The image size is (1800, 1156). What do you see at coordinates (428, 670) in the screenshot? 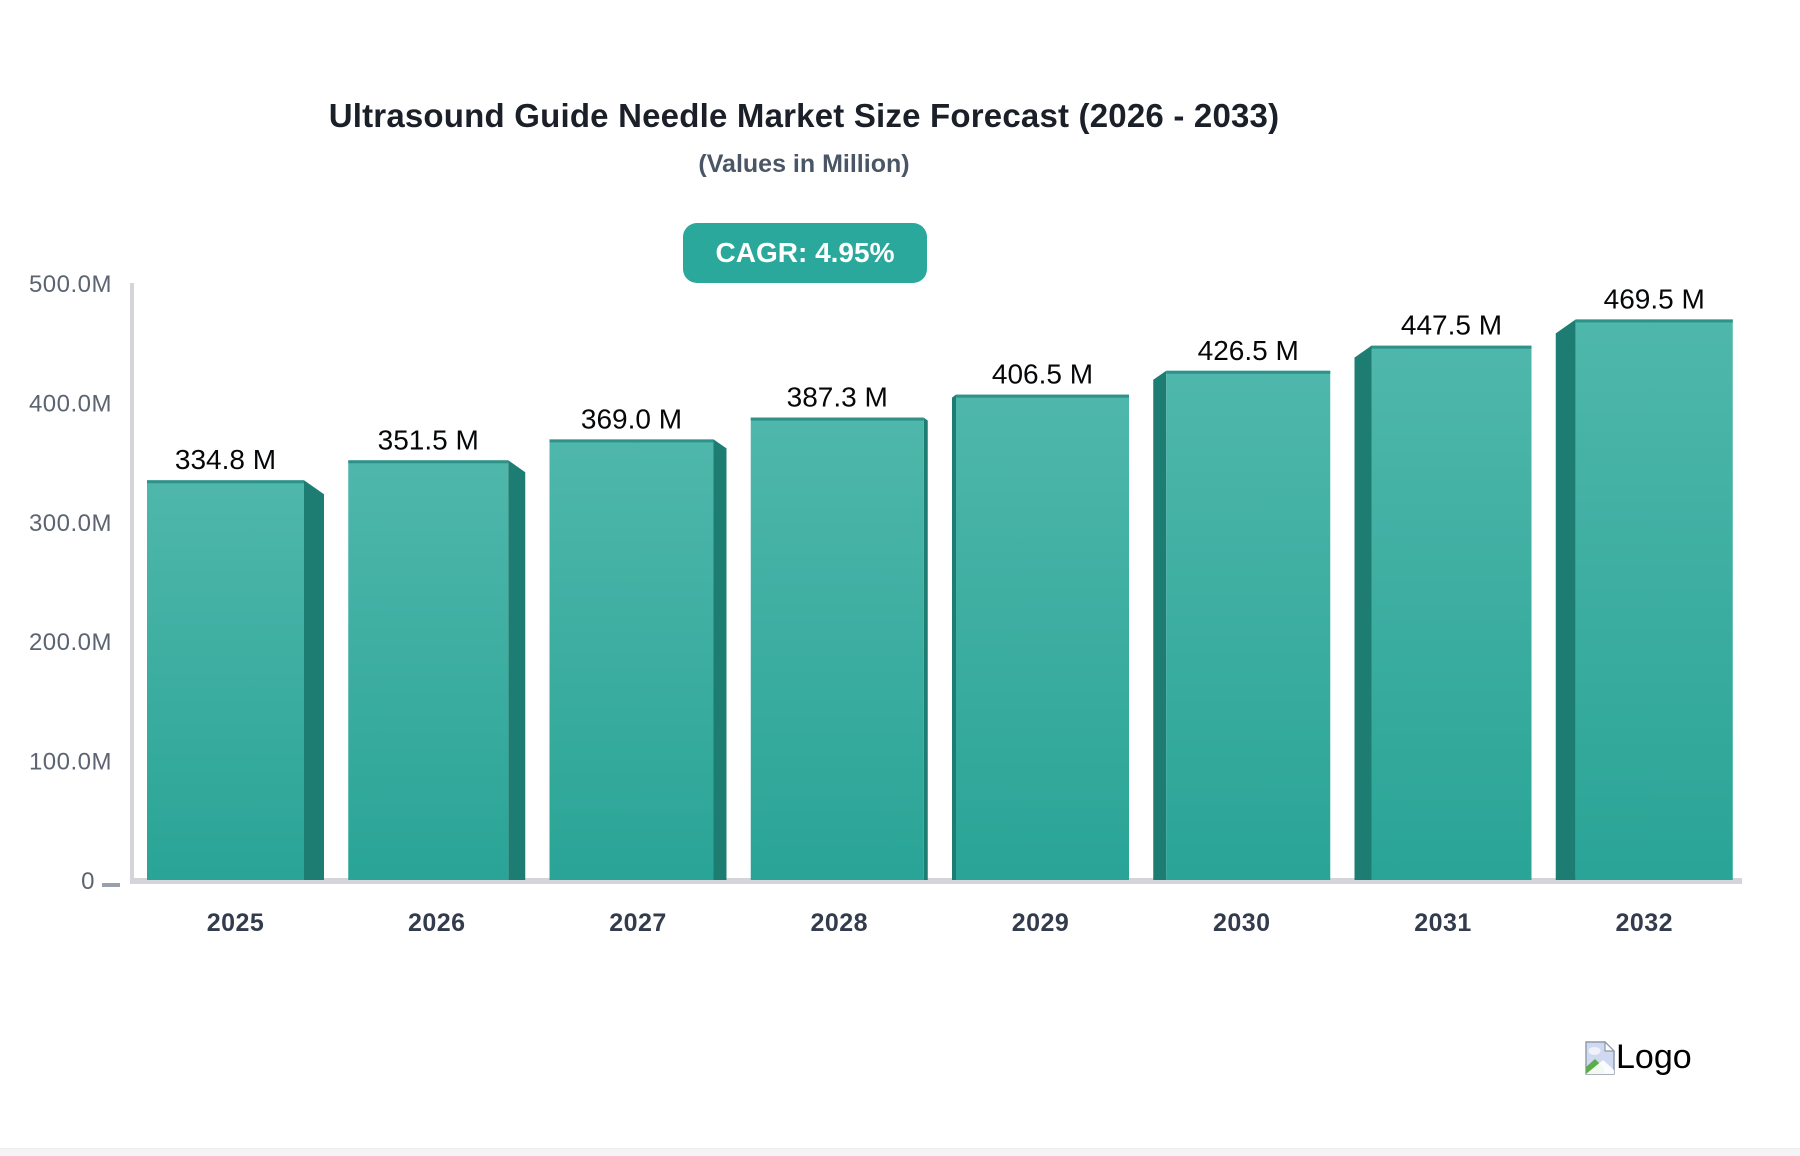
I see `bar-2026` at bounding box center [428, 670].